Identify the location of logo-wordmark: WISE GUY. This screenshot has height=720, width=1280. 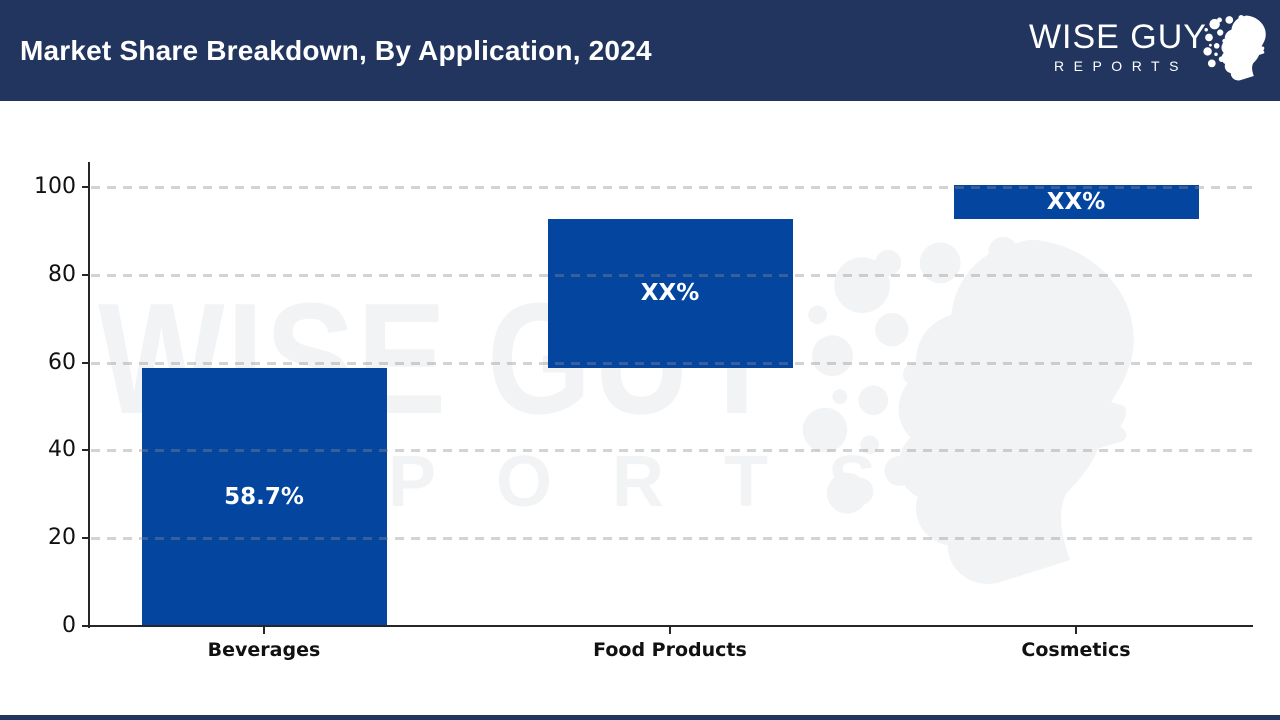
(1117, 37).